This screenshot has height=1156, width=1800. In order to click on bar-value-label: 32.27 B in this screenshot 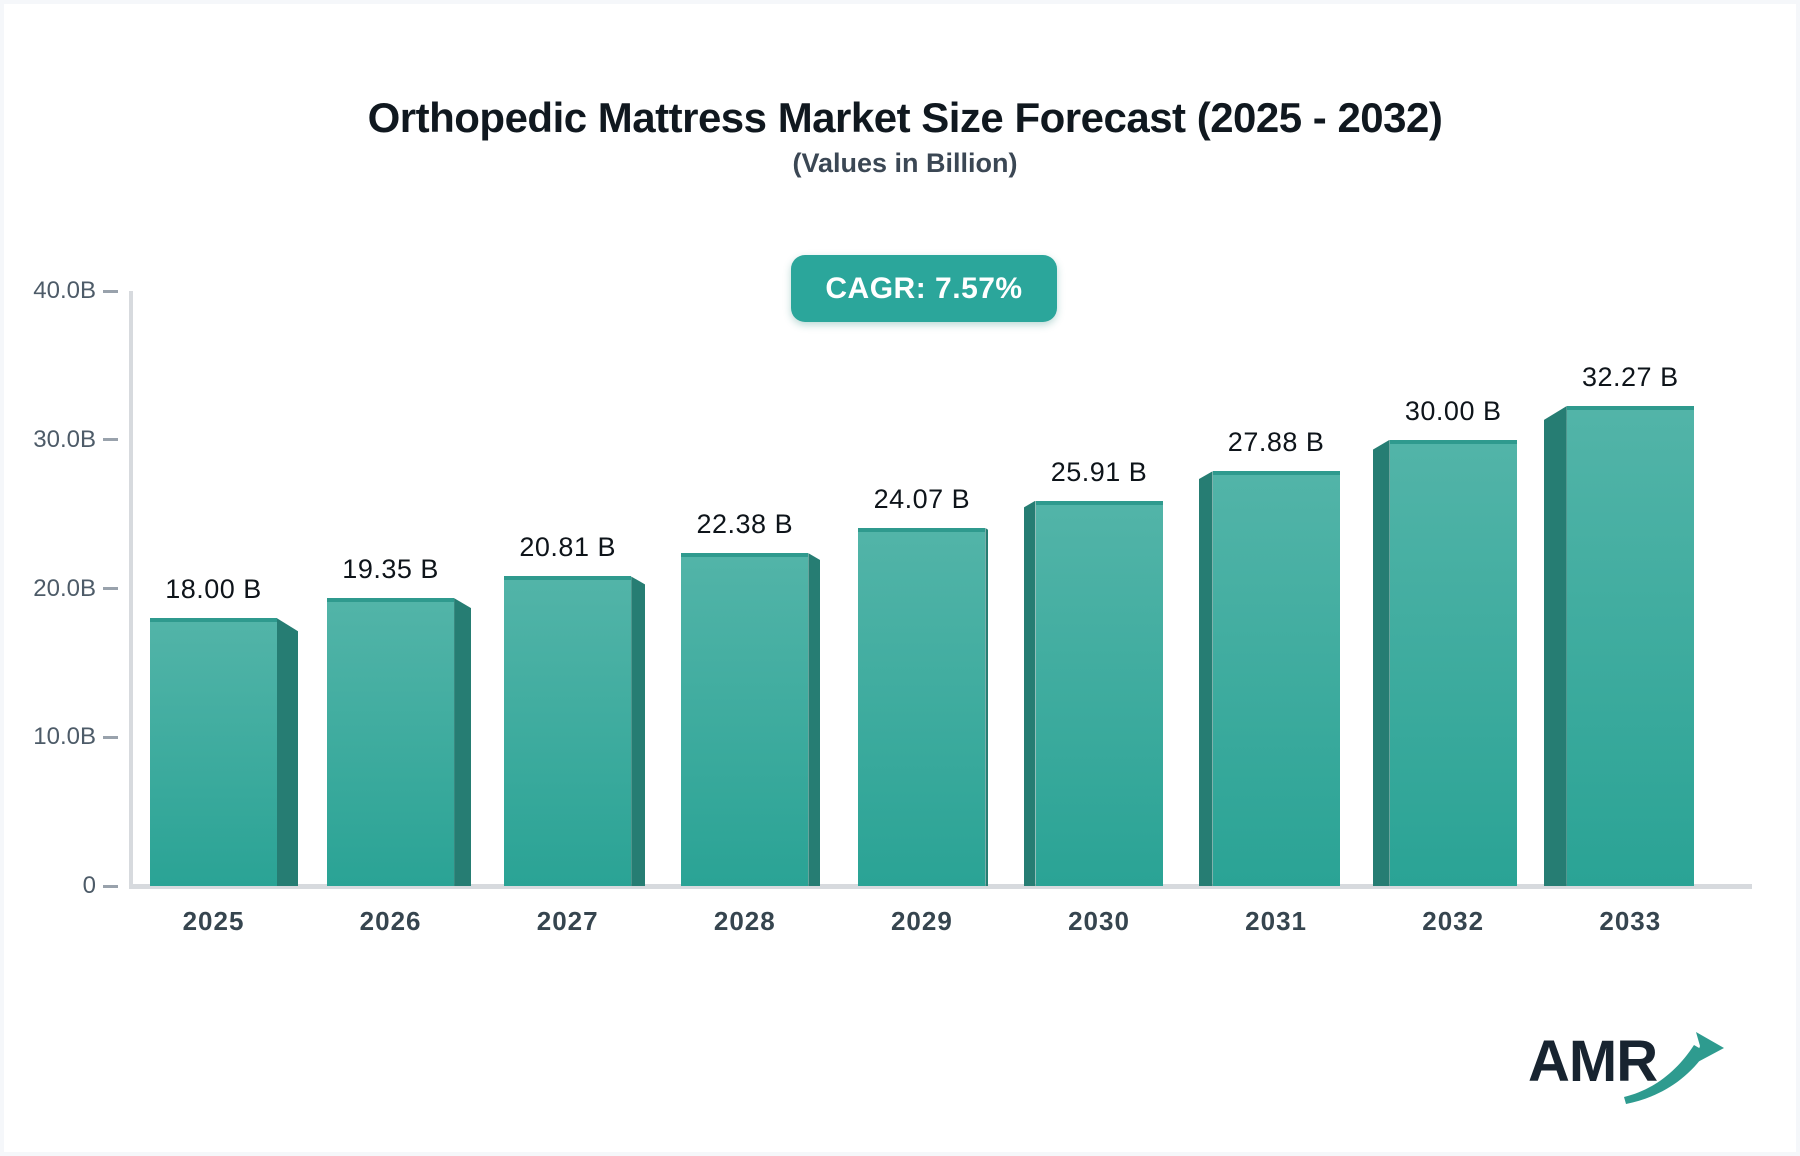, I will do `click(1630, 376)`.